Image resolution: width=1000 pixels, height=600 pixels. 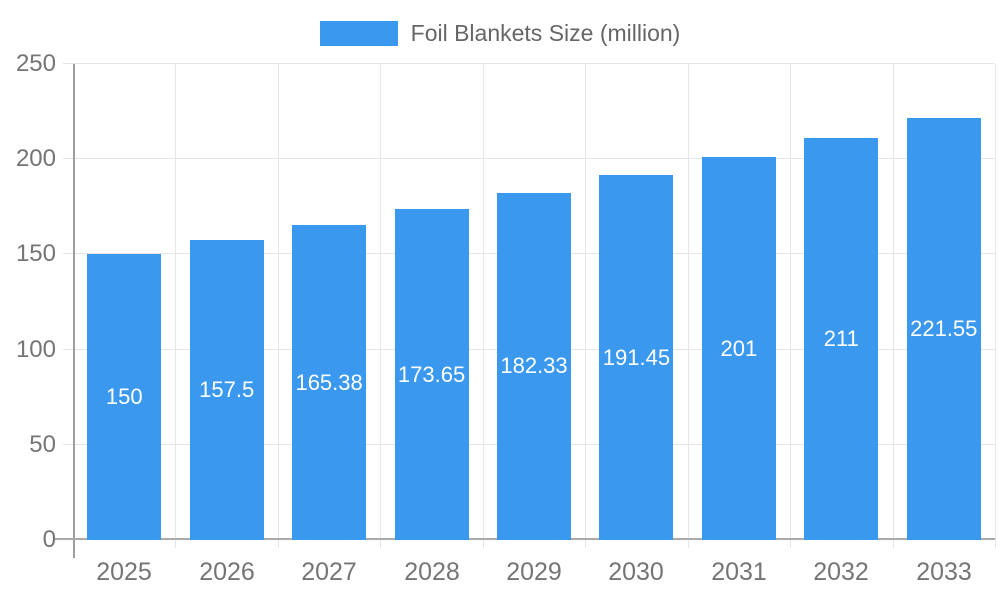 What do you see at coordinates (35, 63) in the screenshot?
I see `y-tick-label: 250` at bounding box center [35, 63].